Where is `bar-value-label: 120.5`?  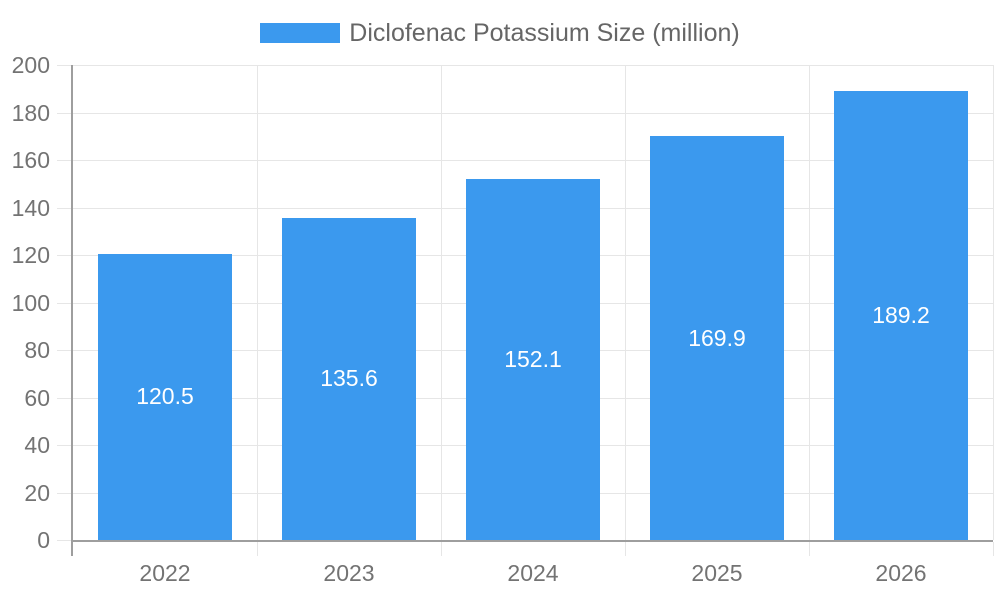
bar-value-label: 120.5 is located at coordinates (165, 396).